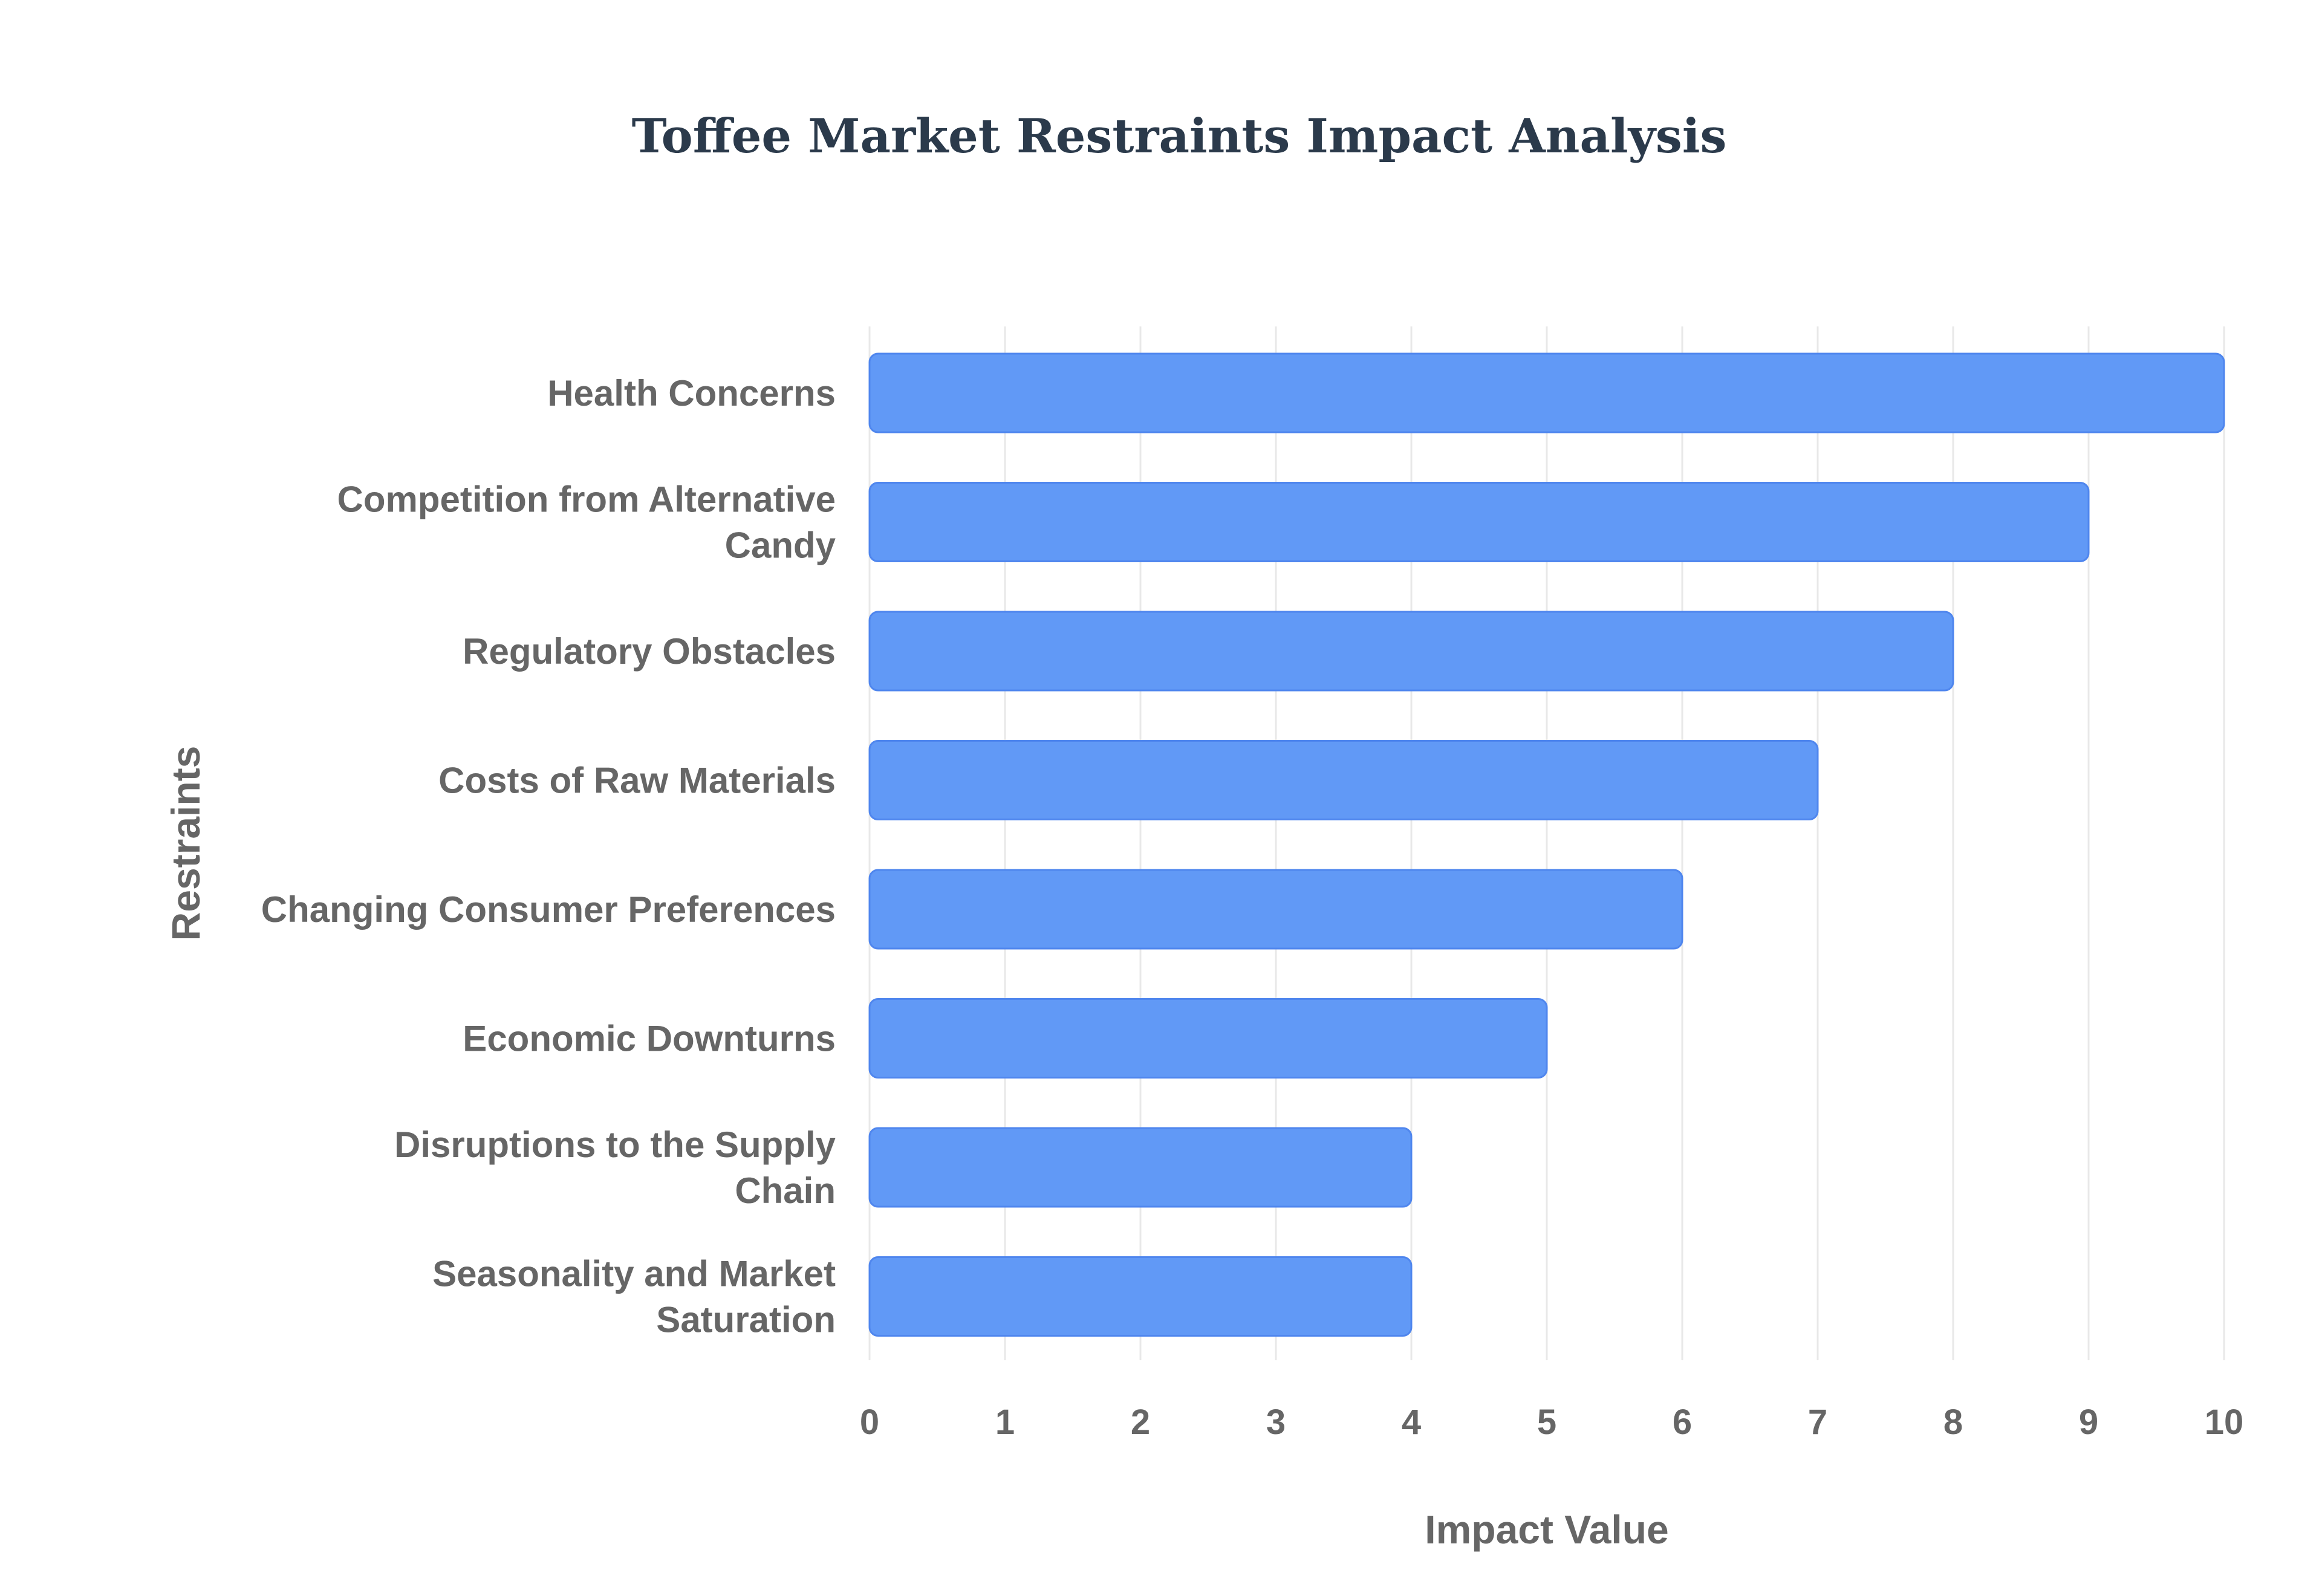  I want to click on category-label: Economic Downturns, so click(649, 1039).